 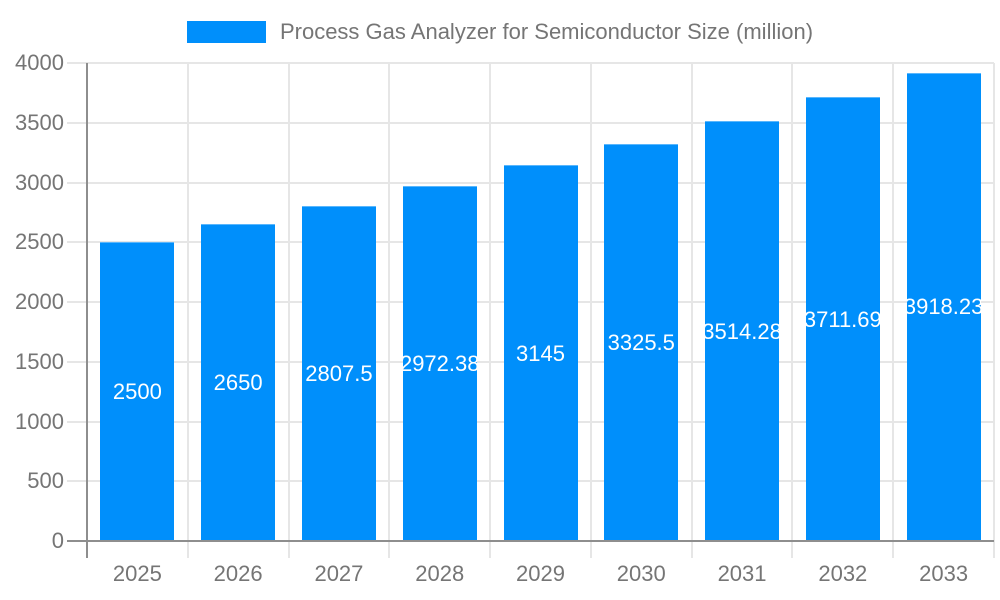 I want to click on bar-value-label: 3514.28, so click(x=742, y=331).